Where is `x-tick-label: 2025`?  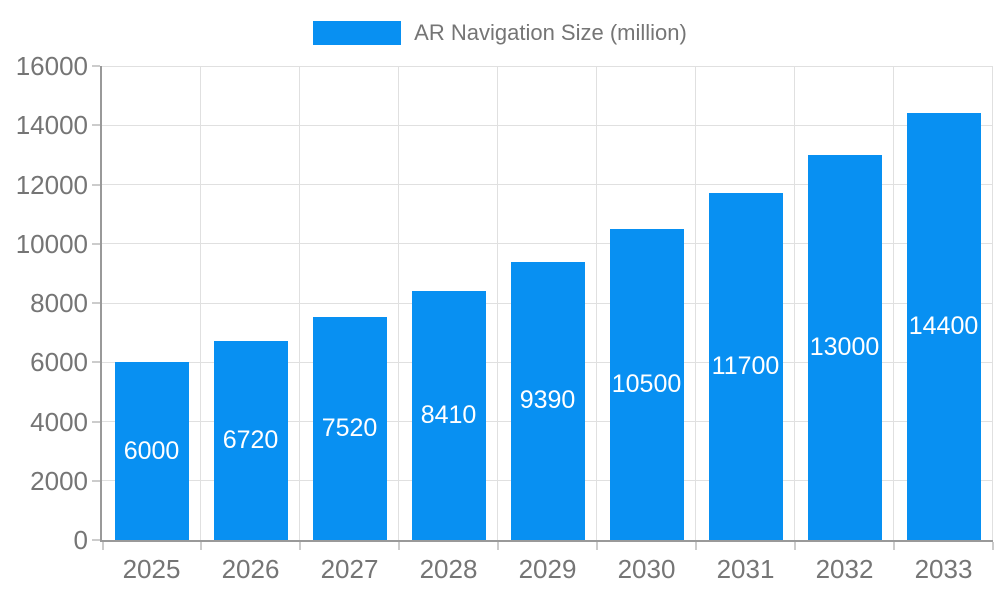
x-tick-label: 2025 is located at coordinates (151, 569).